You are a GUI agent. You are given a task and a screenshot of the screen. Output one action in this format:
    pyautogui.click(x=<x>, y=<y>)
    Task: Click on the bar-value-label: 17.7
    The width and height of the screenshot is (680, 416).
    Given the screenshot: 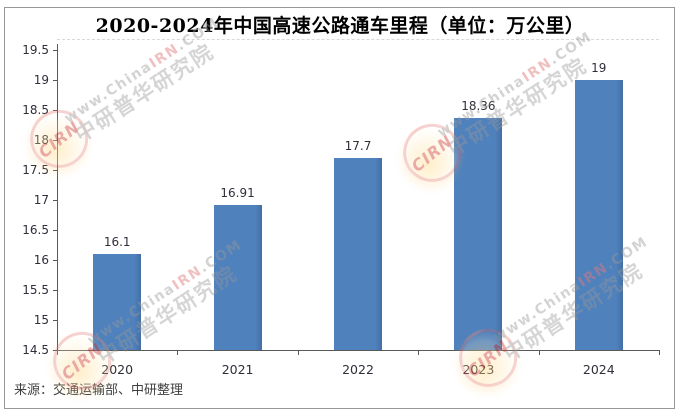 What is the action you would take?
    pyautogui.click(x=358, y=146)
    